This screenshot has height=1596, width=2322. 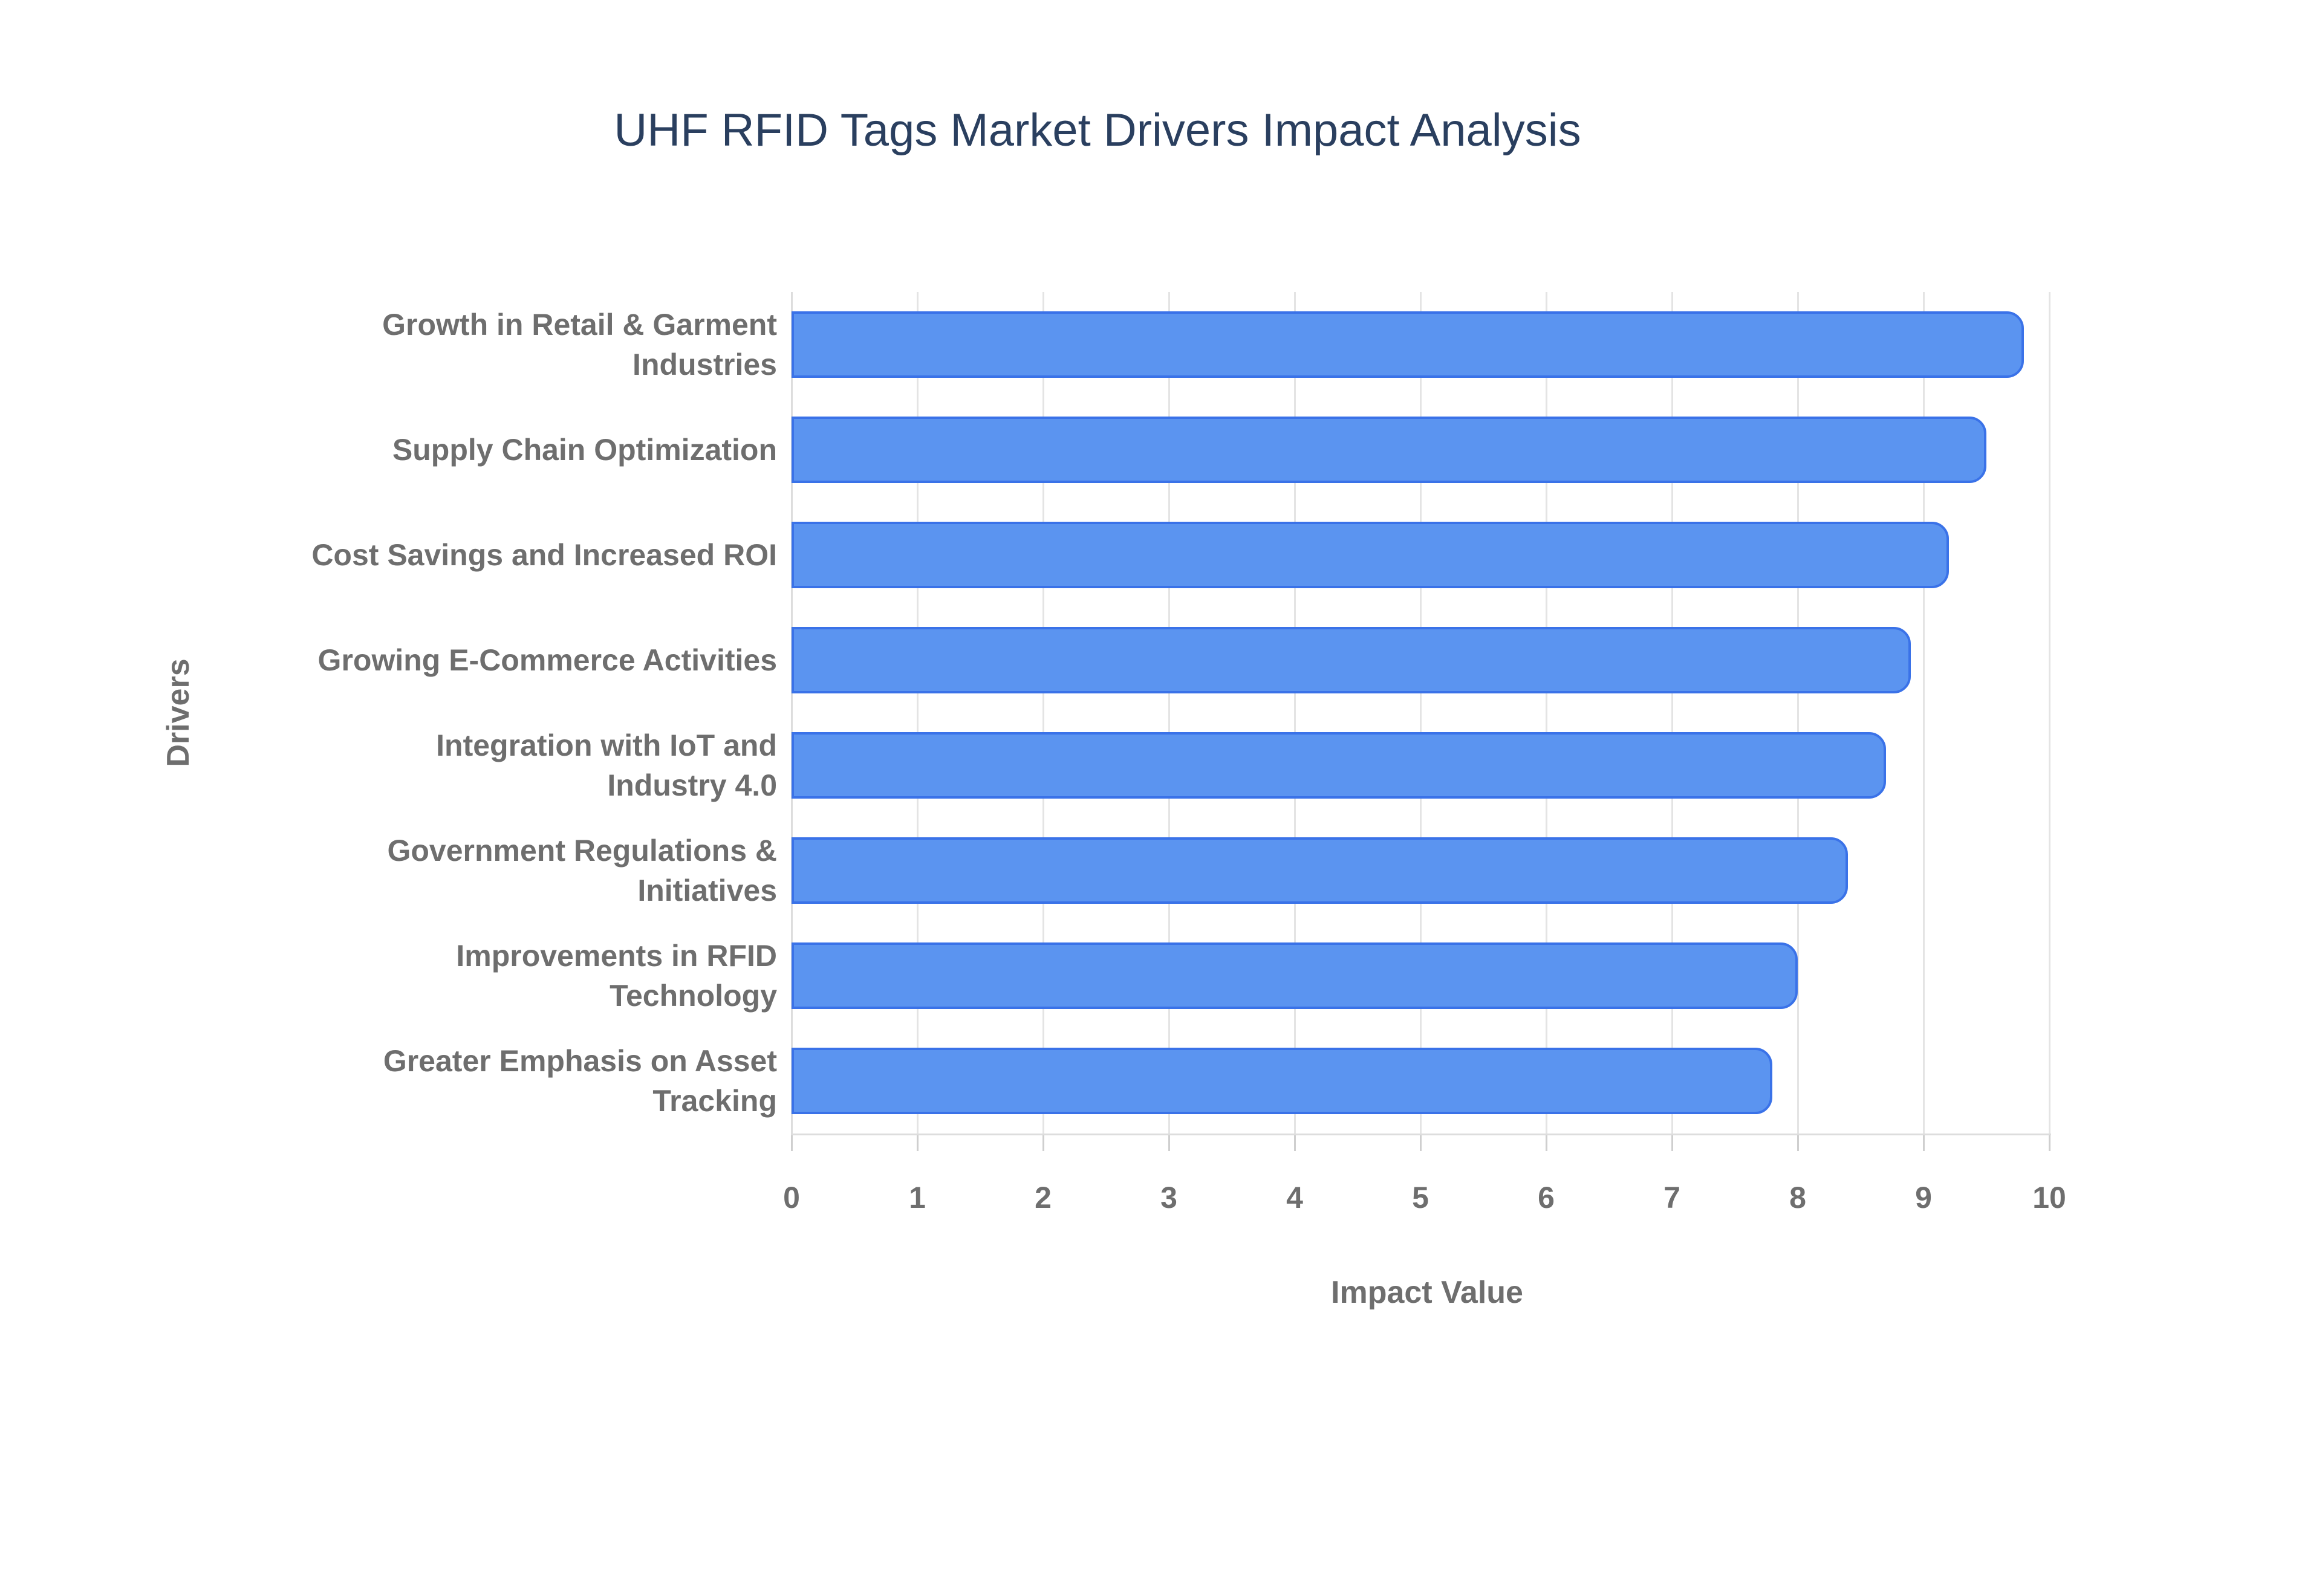 What do you see at coordinates (792, 1198) in the screenshot?
I see `x-tick-label-0: 0` at bounding box center [792, 1198].